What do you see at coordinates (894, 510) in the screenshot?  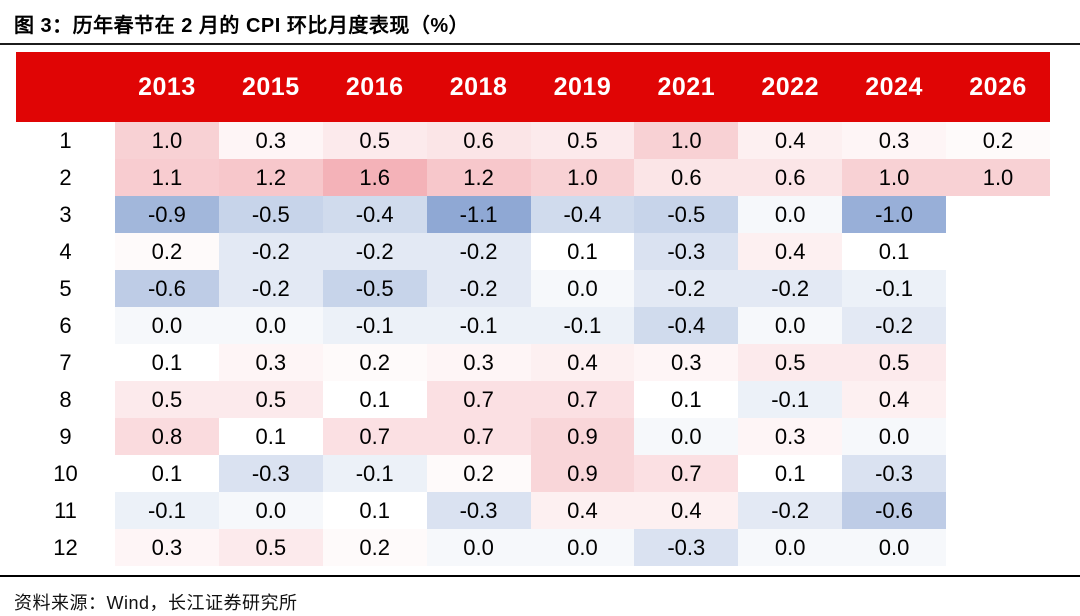 I see `value-cell-2024-m11: -0.6` at bounding box center [894, 510].